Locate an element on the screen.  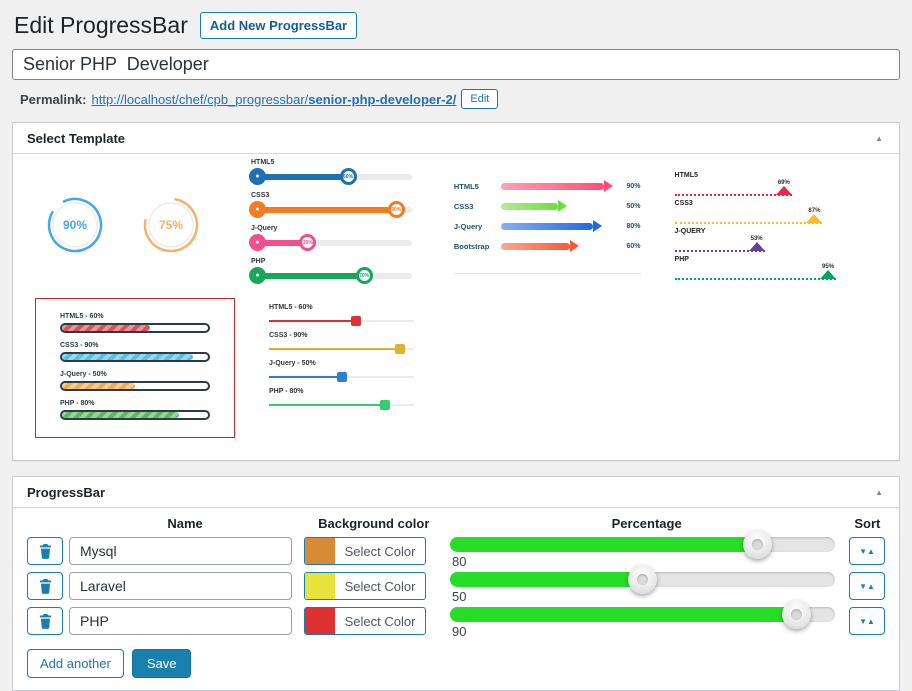
template-arrow-row: CSS3 50% is located at coordinates (547, 207).